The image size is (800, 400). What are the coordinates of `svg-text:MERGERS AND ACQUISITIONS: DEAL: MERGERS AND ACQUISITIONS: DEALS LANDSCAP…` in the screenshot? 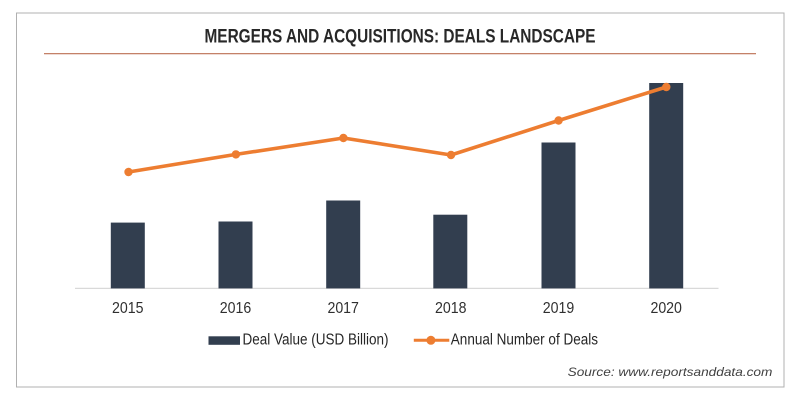 It's located at (400, 36).